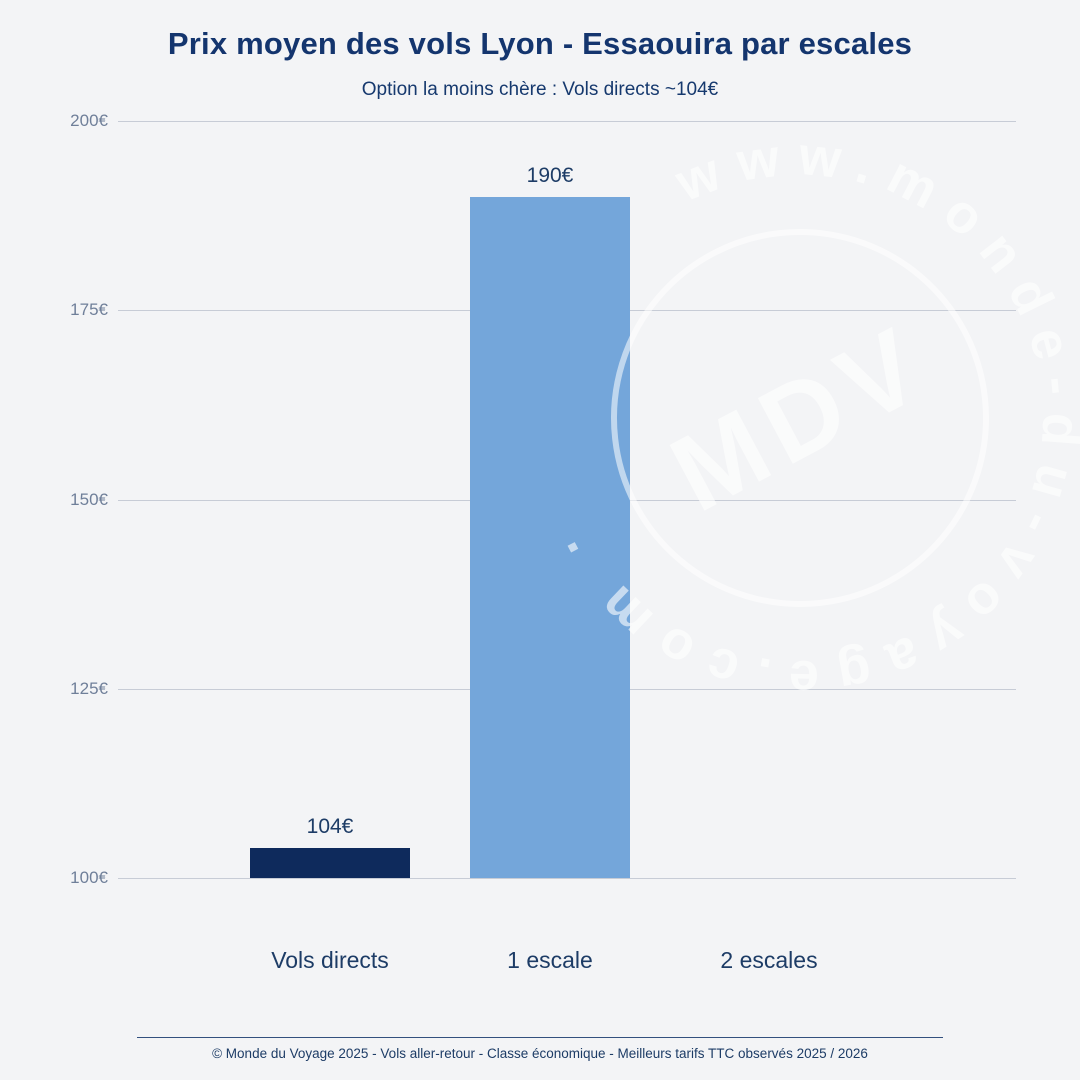 The width and height of the screenshot is (1080, 1080). What do you see at coordinates (89, 120) in the screenshot?
I see `y-tick-label: 200€` at bounding box center [89, 120].